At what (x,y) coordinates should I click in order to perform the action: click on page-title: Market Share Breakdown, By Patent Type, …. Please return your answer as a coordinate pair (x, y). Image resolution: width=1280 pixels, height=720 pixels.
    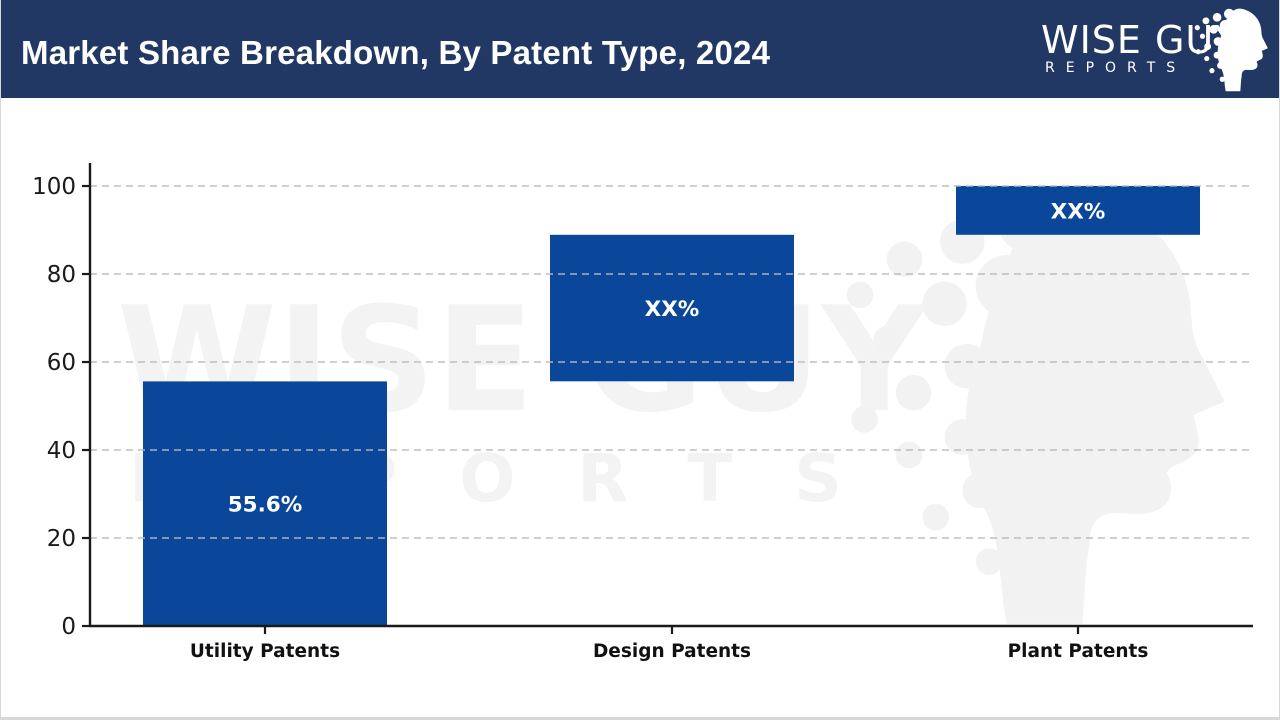
    Looking at the image, I should click on (396, 52).